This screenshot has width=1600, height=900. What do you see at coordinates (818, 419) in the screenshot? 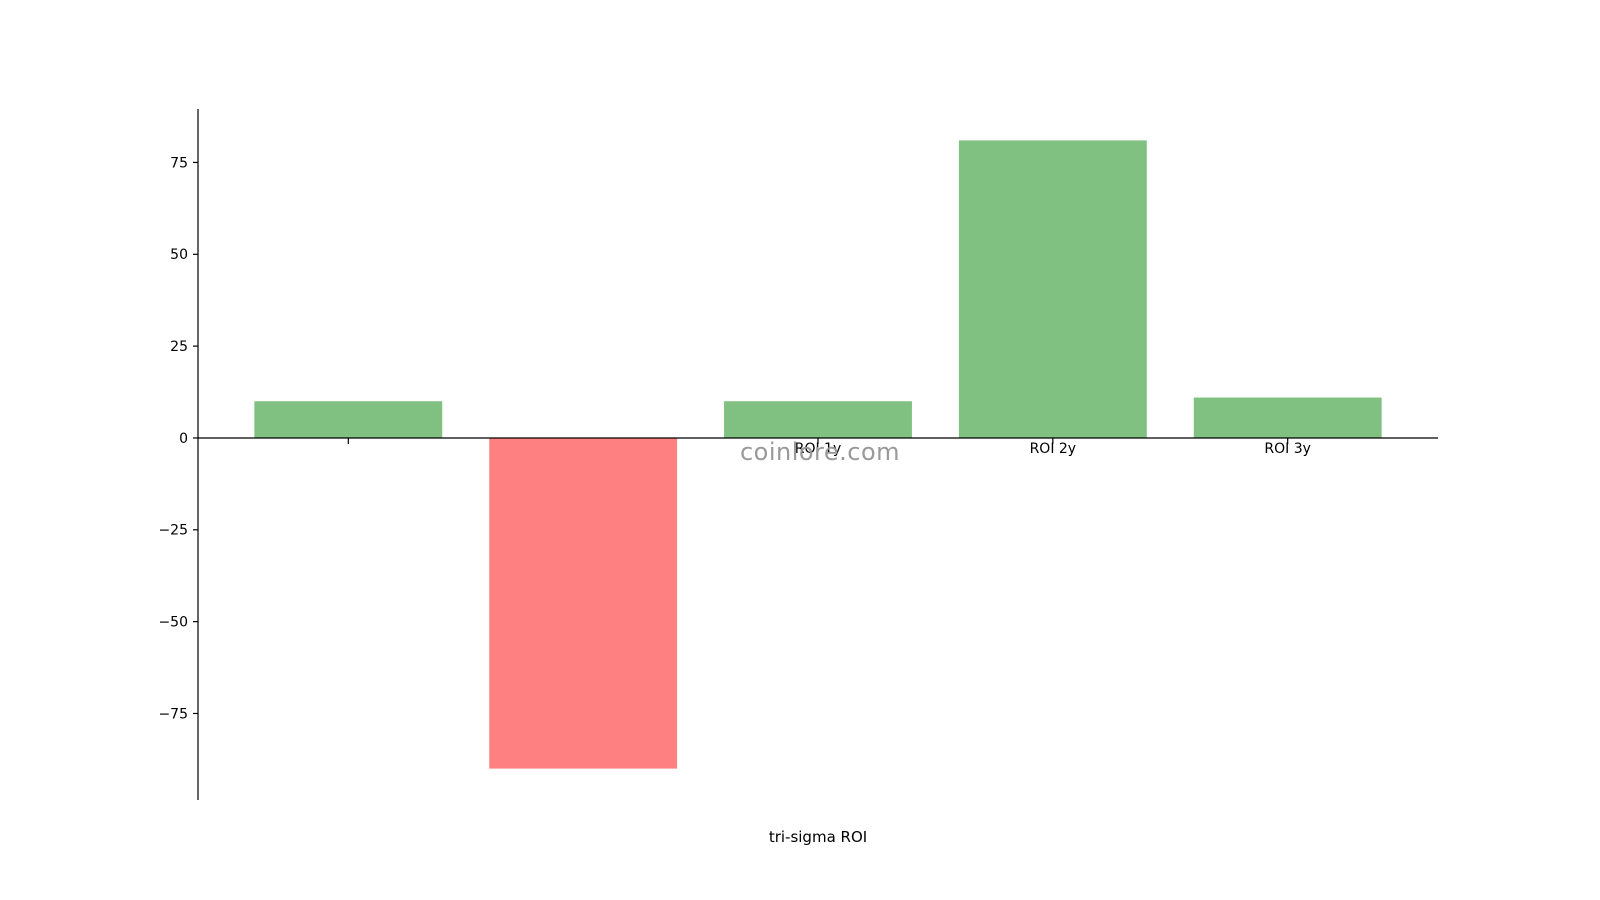
I see `bar-roi-1y` at bounding box center [818, 419].